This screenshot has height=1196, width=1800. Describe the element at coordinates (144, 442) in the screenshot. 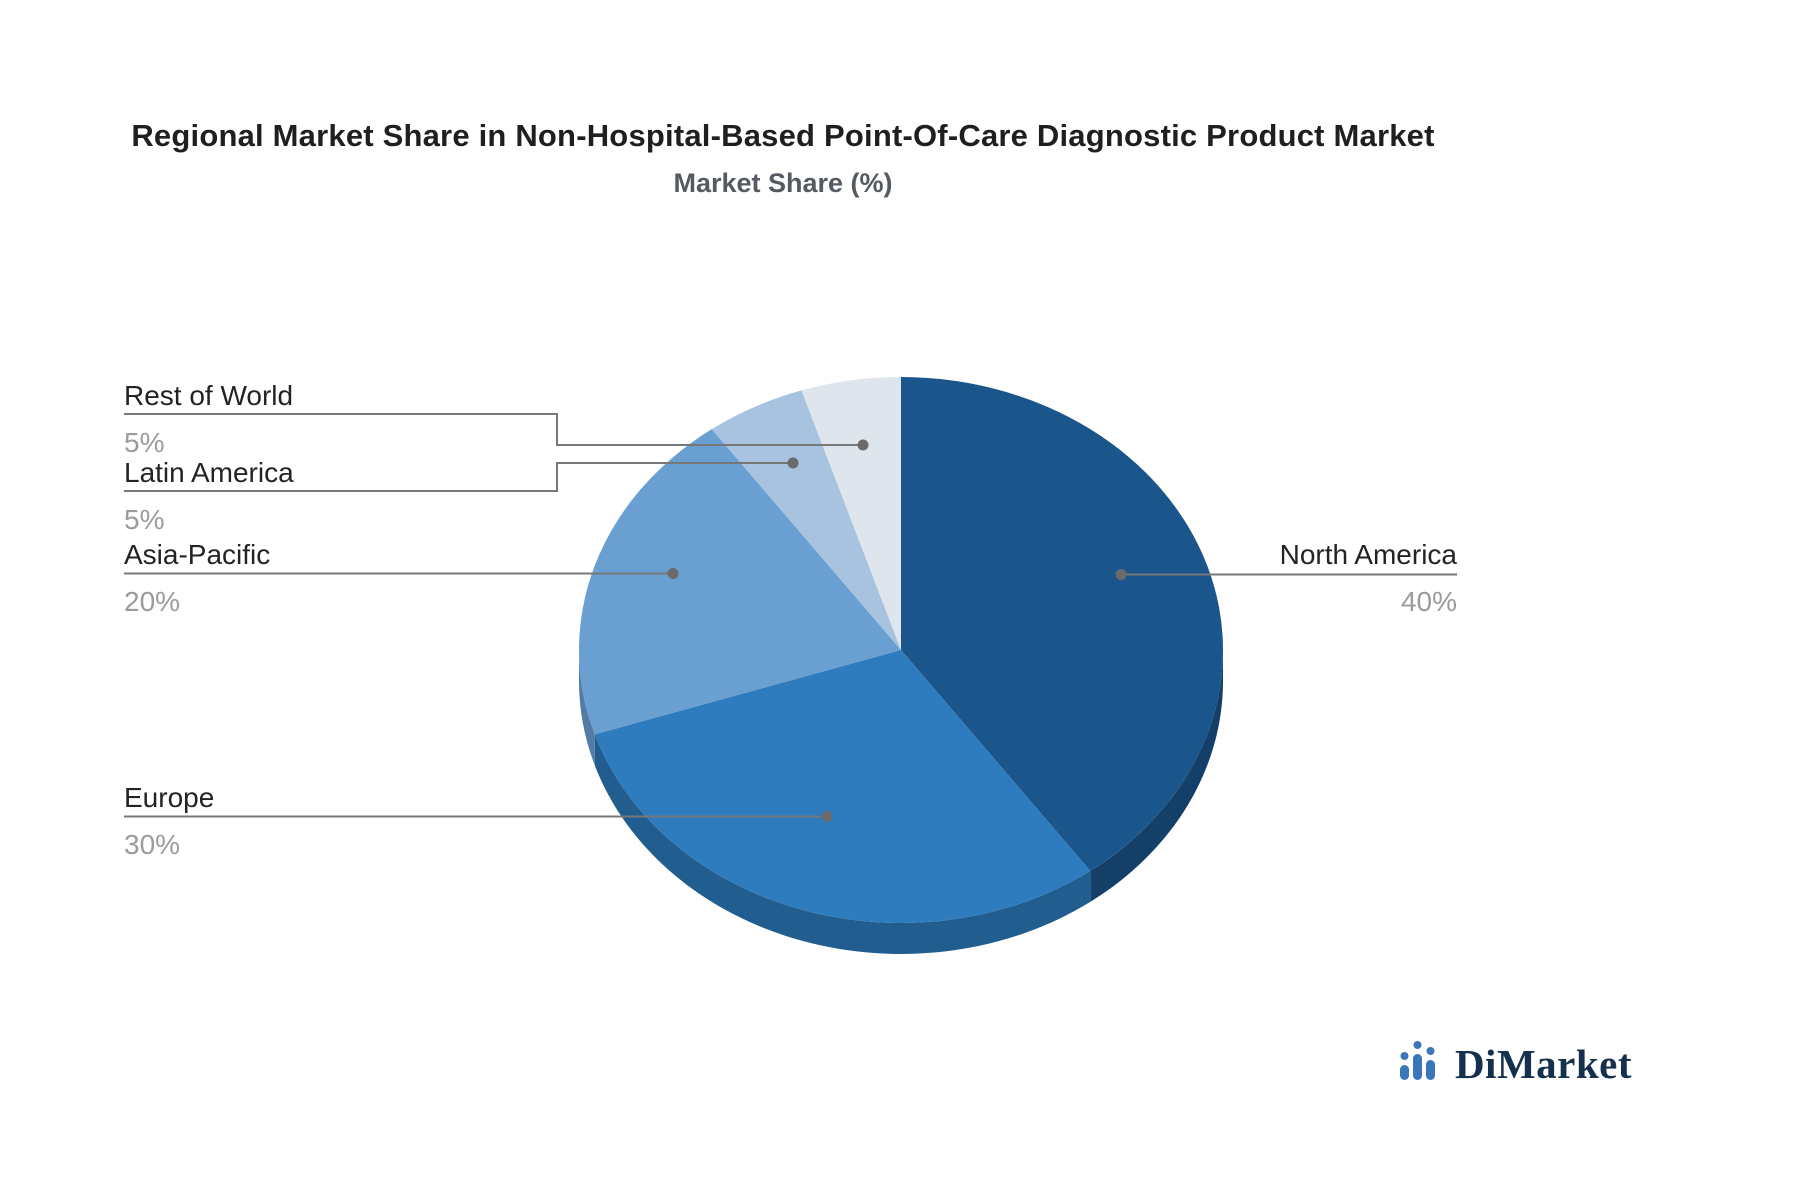

I see `slice-value-rest-of-world: 5%` at that location.